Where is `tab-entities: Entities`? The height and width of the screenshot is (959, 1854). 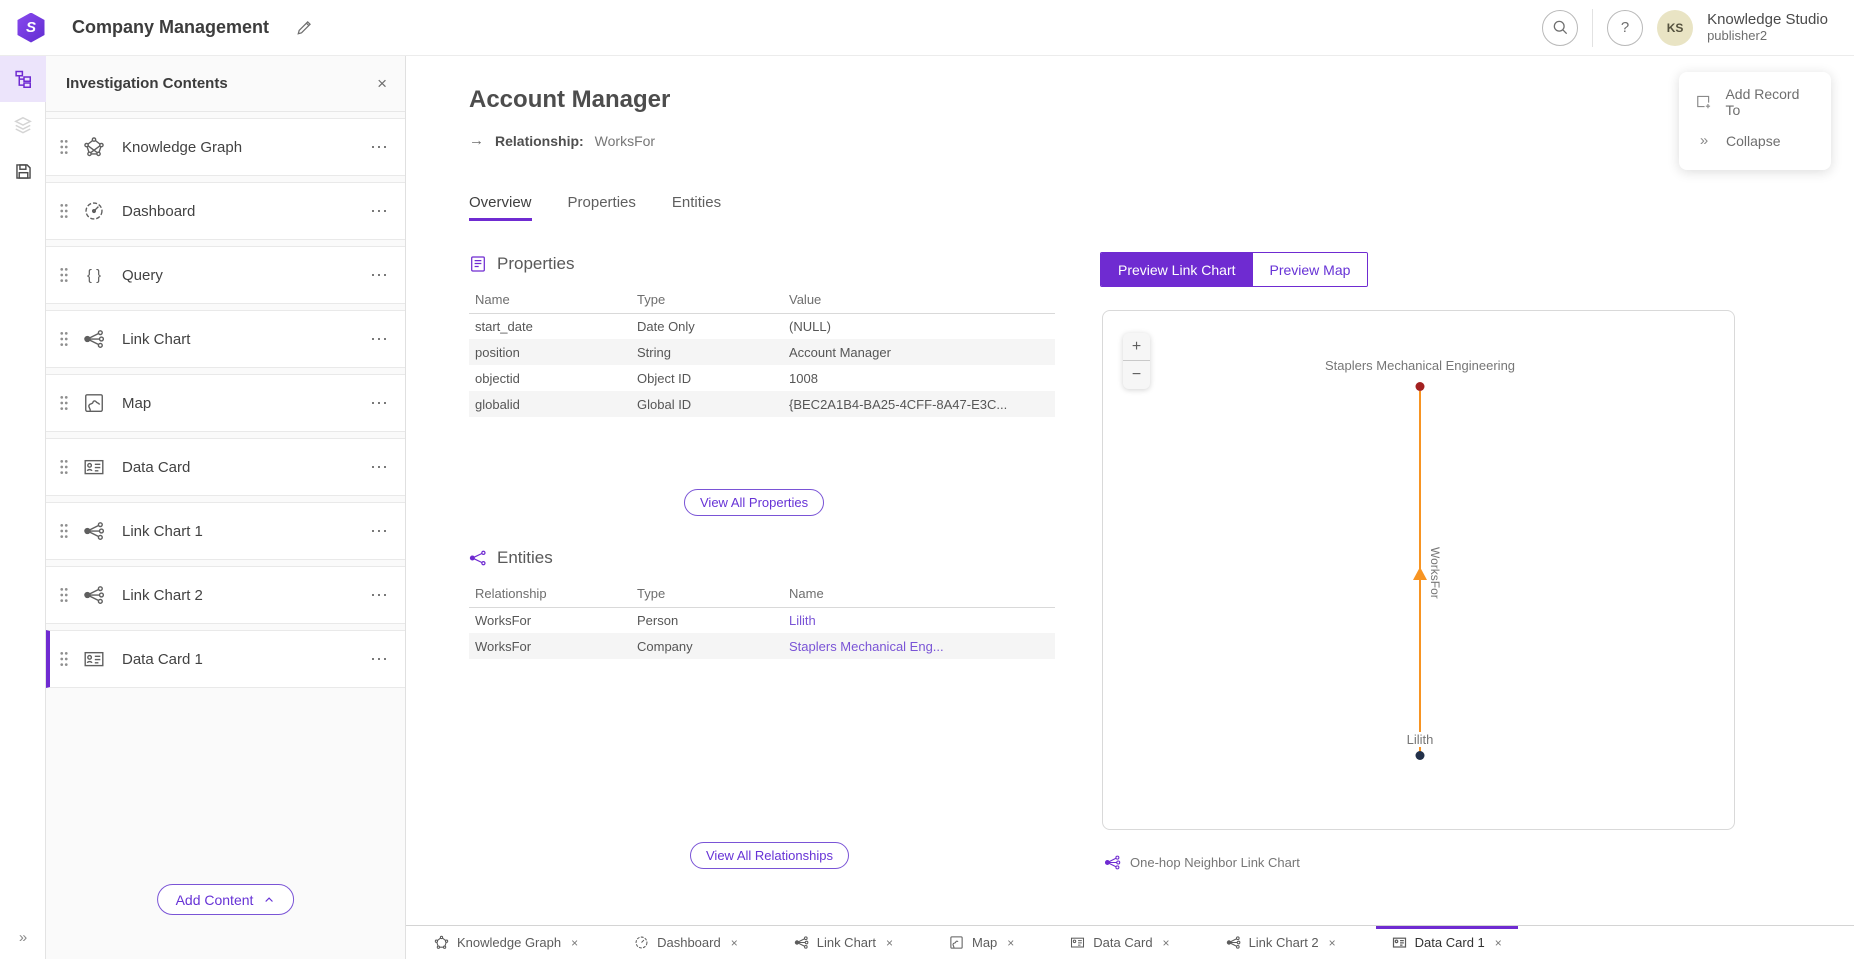
tab-entities: Entities is located at coordinates (696, 202).